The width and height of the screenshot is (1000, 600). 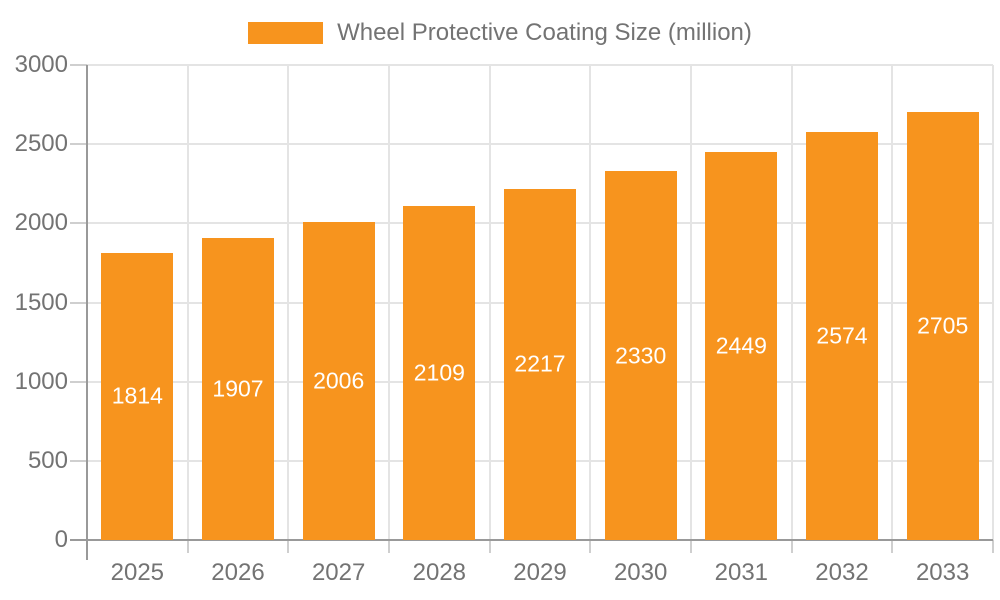 I want to click on legend-item: Wheel Protective Coating Size (million), so click(x=500, y=33).